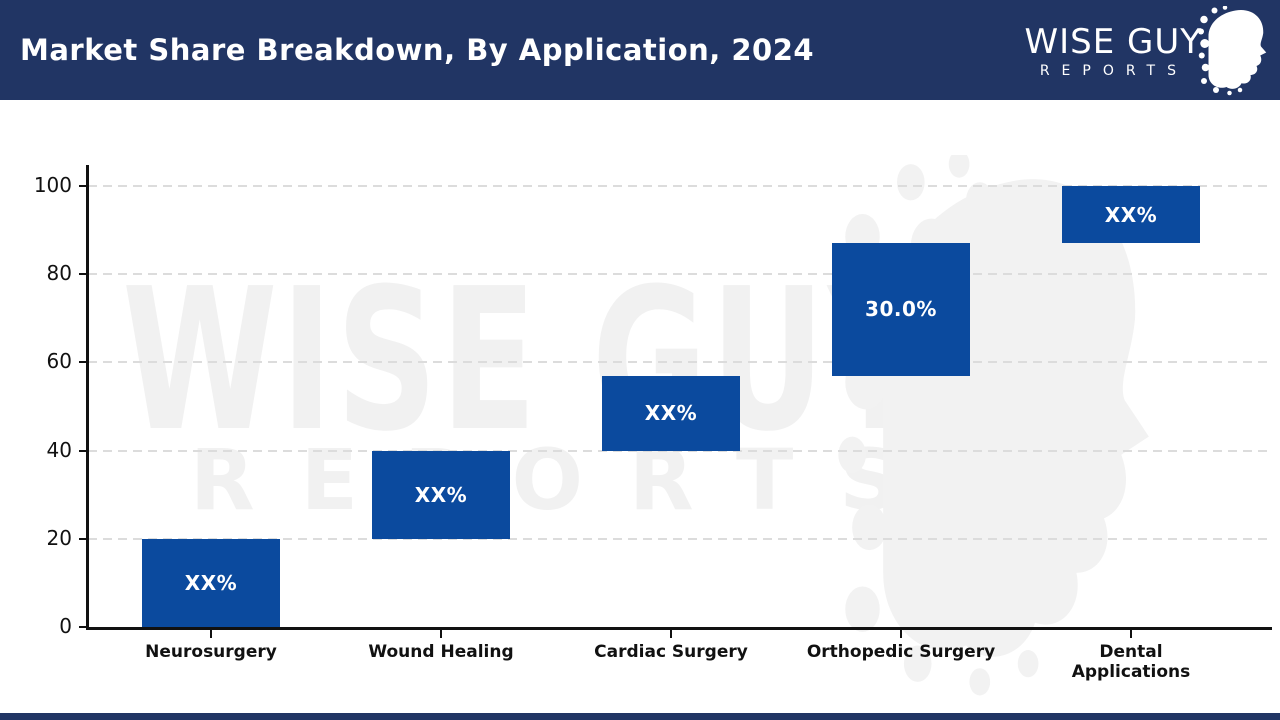 The width and height of the screenshot is (1280, 720). I want to click on bar-neurosurgery: XX%, so click(211, 582).